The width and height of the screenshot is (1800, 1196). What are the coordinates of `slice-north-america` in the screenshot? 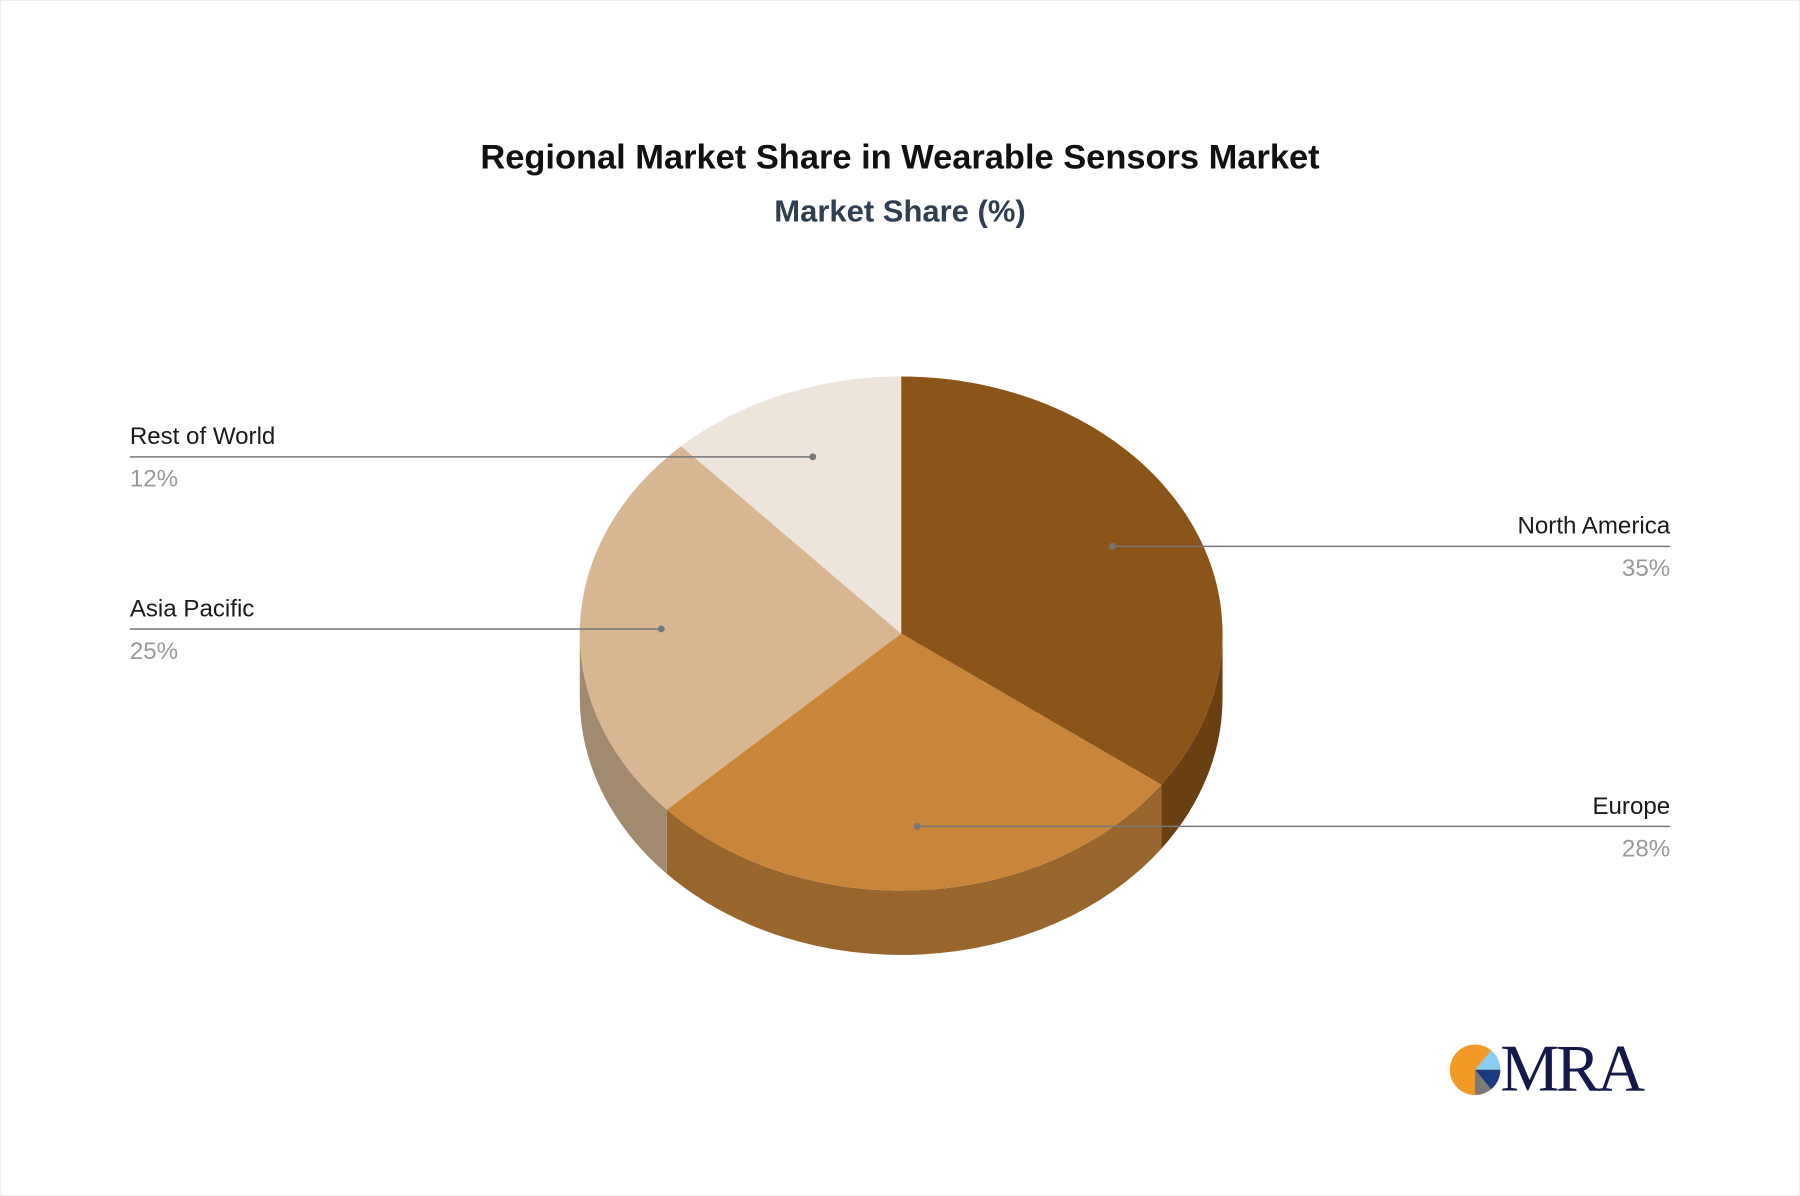 It's located at (1062, 580).